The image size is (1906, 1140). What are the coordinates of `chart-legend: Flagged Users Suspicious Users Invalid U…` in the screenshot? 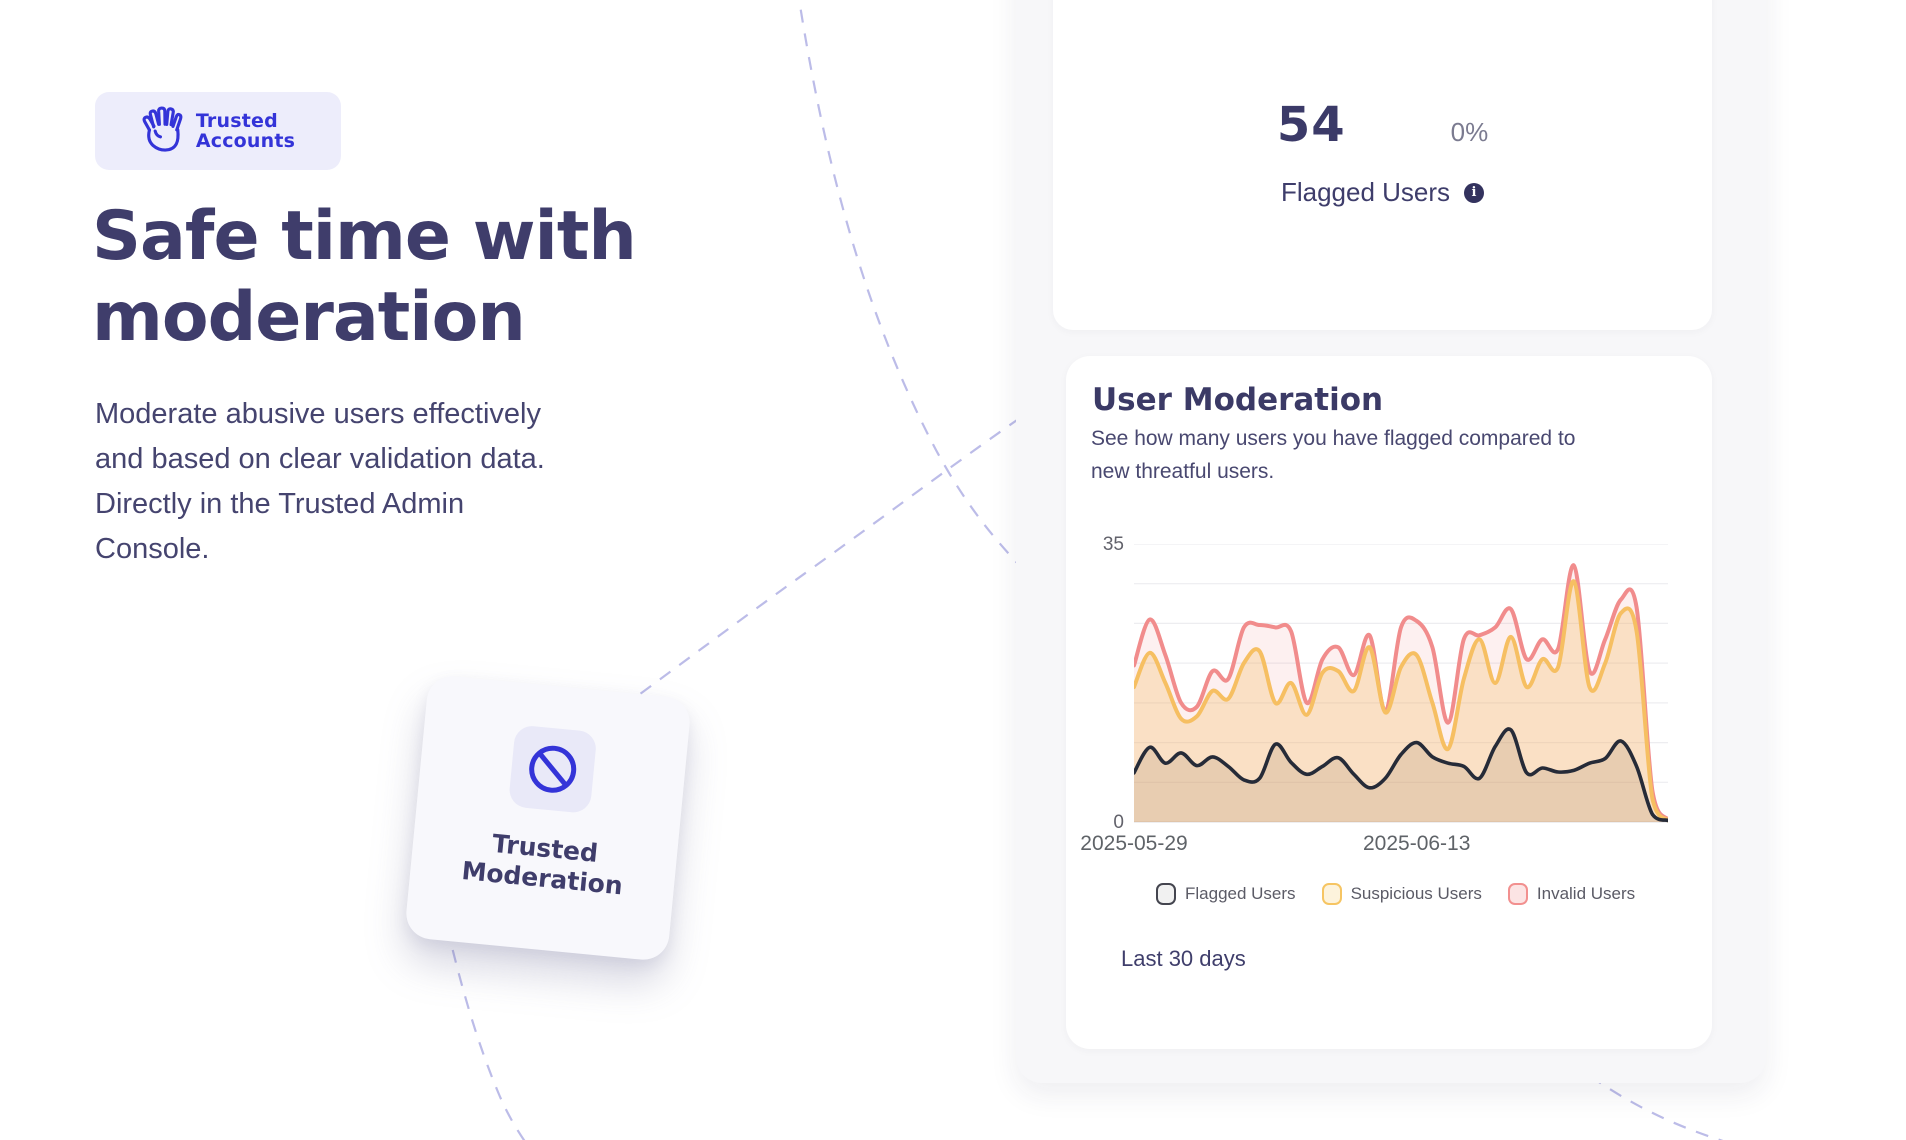 It's located at (1395, 894).